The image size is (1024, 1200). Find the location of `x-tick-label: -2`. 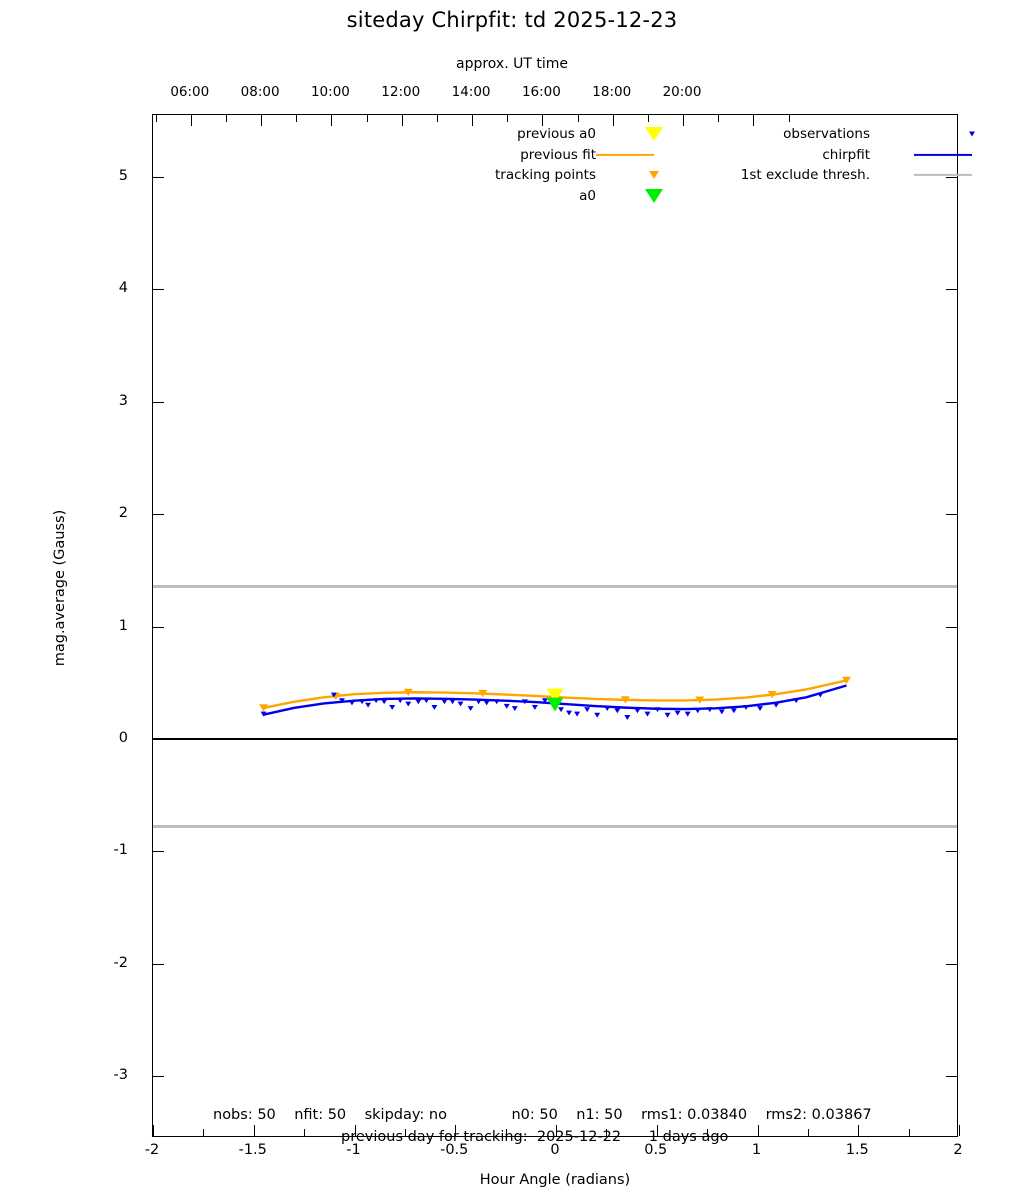

x-tick-label: -2 is located at coordinates (152, 1150).